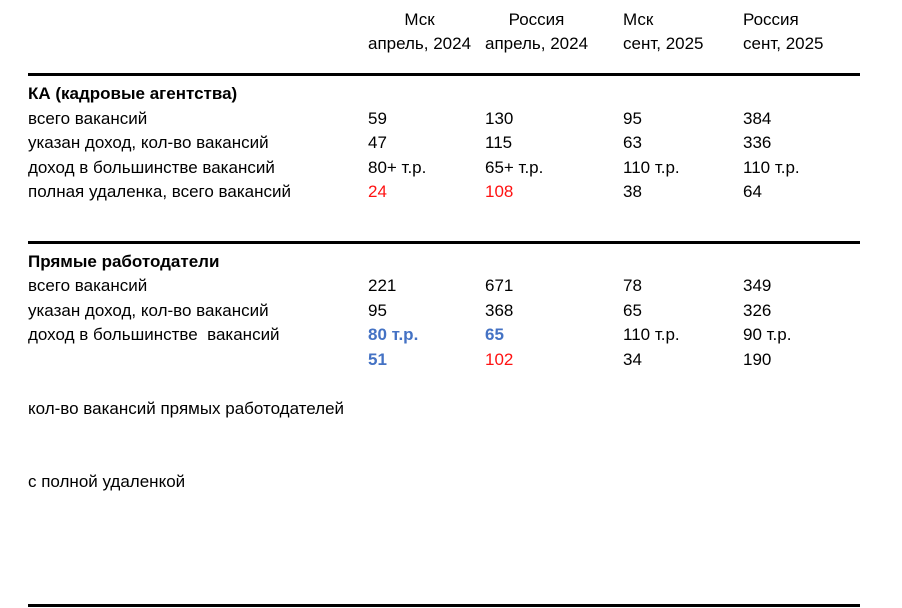 The height and width of the screenshot is (608, 902). Describe the element at coordinates (107, 481) in the screenshot. I see `row-label-line-2: с полной удаленкой` at that location.